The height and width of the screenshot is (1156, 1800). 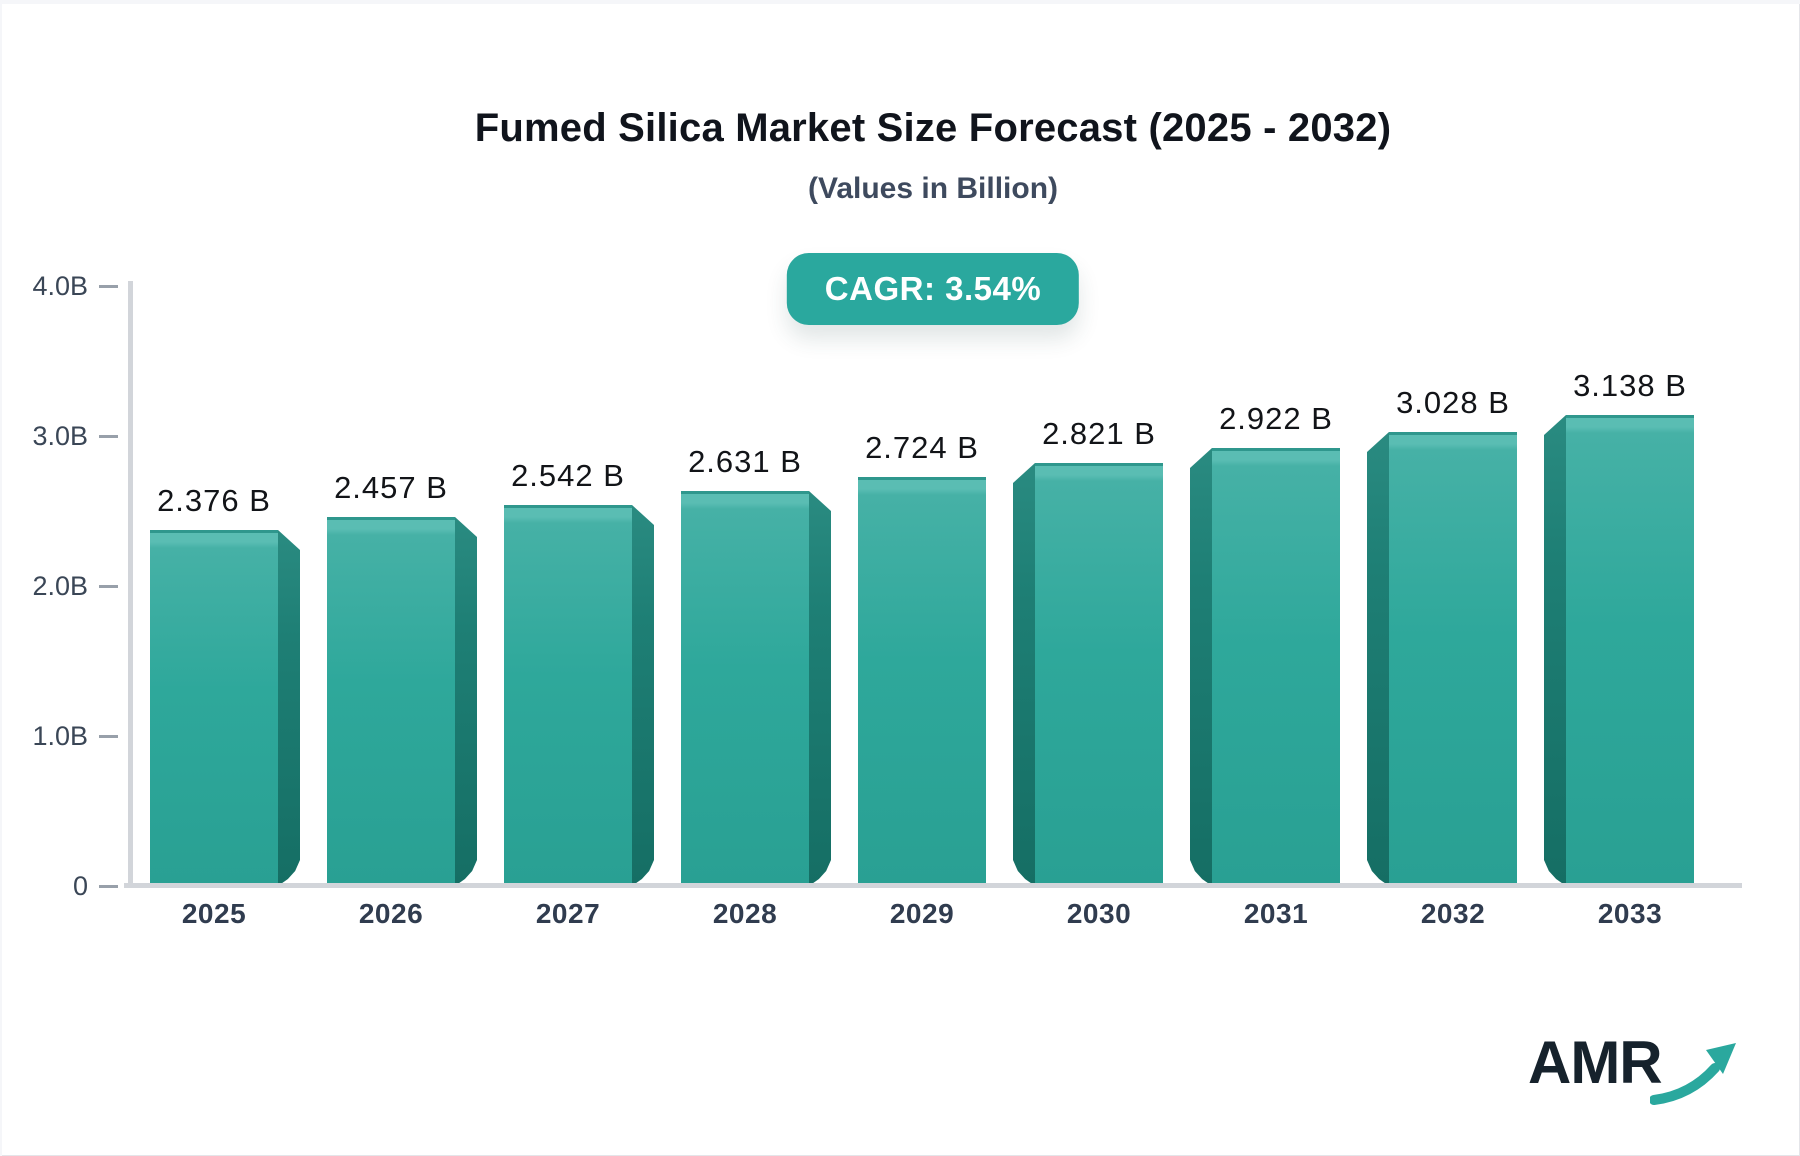 I want to click on growth-arrow-icon, so click(x=1692, y=1074).